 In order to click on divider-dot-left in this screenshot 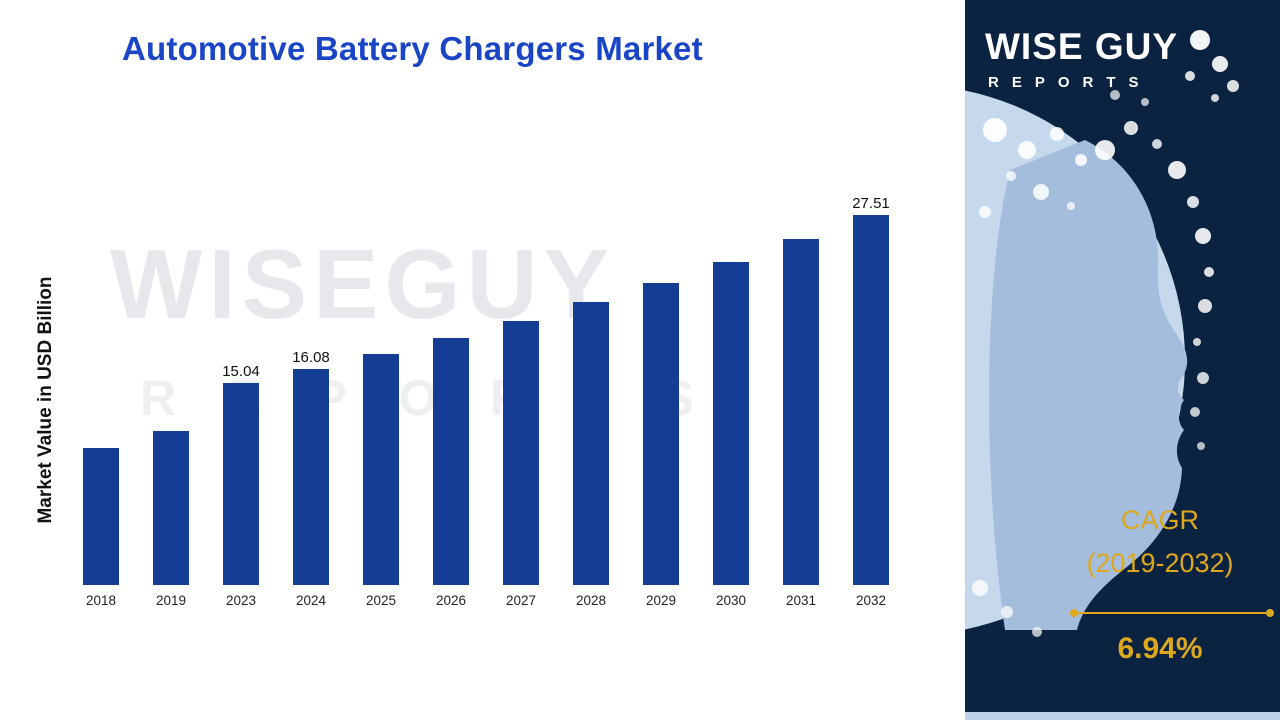, I will do `click(1074, 613)`.